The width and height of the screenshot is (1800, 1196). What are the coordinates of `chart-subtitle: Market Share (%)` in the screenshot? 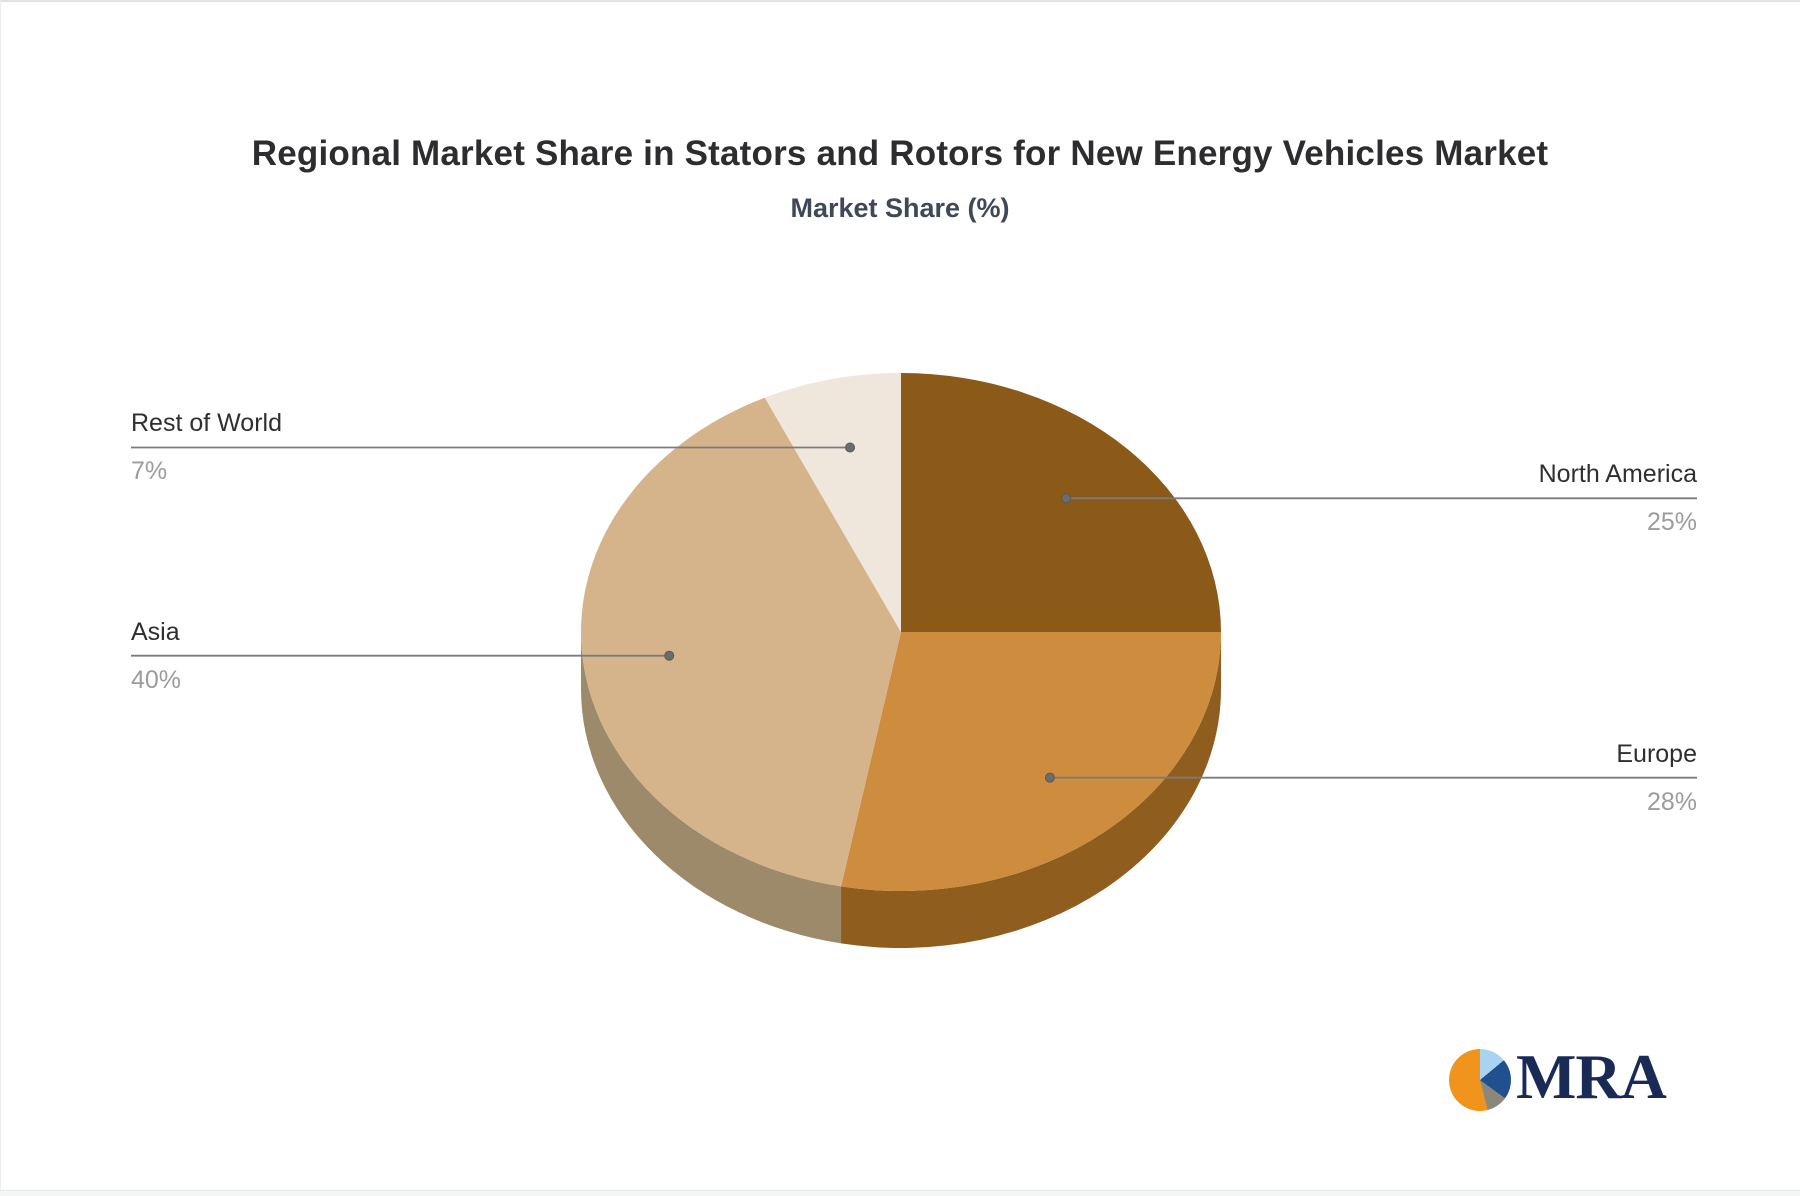 It's located at (900, 208).